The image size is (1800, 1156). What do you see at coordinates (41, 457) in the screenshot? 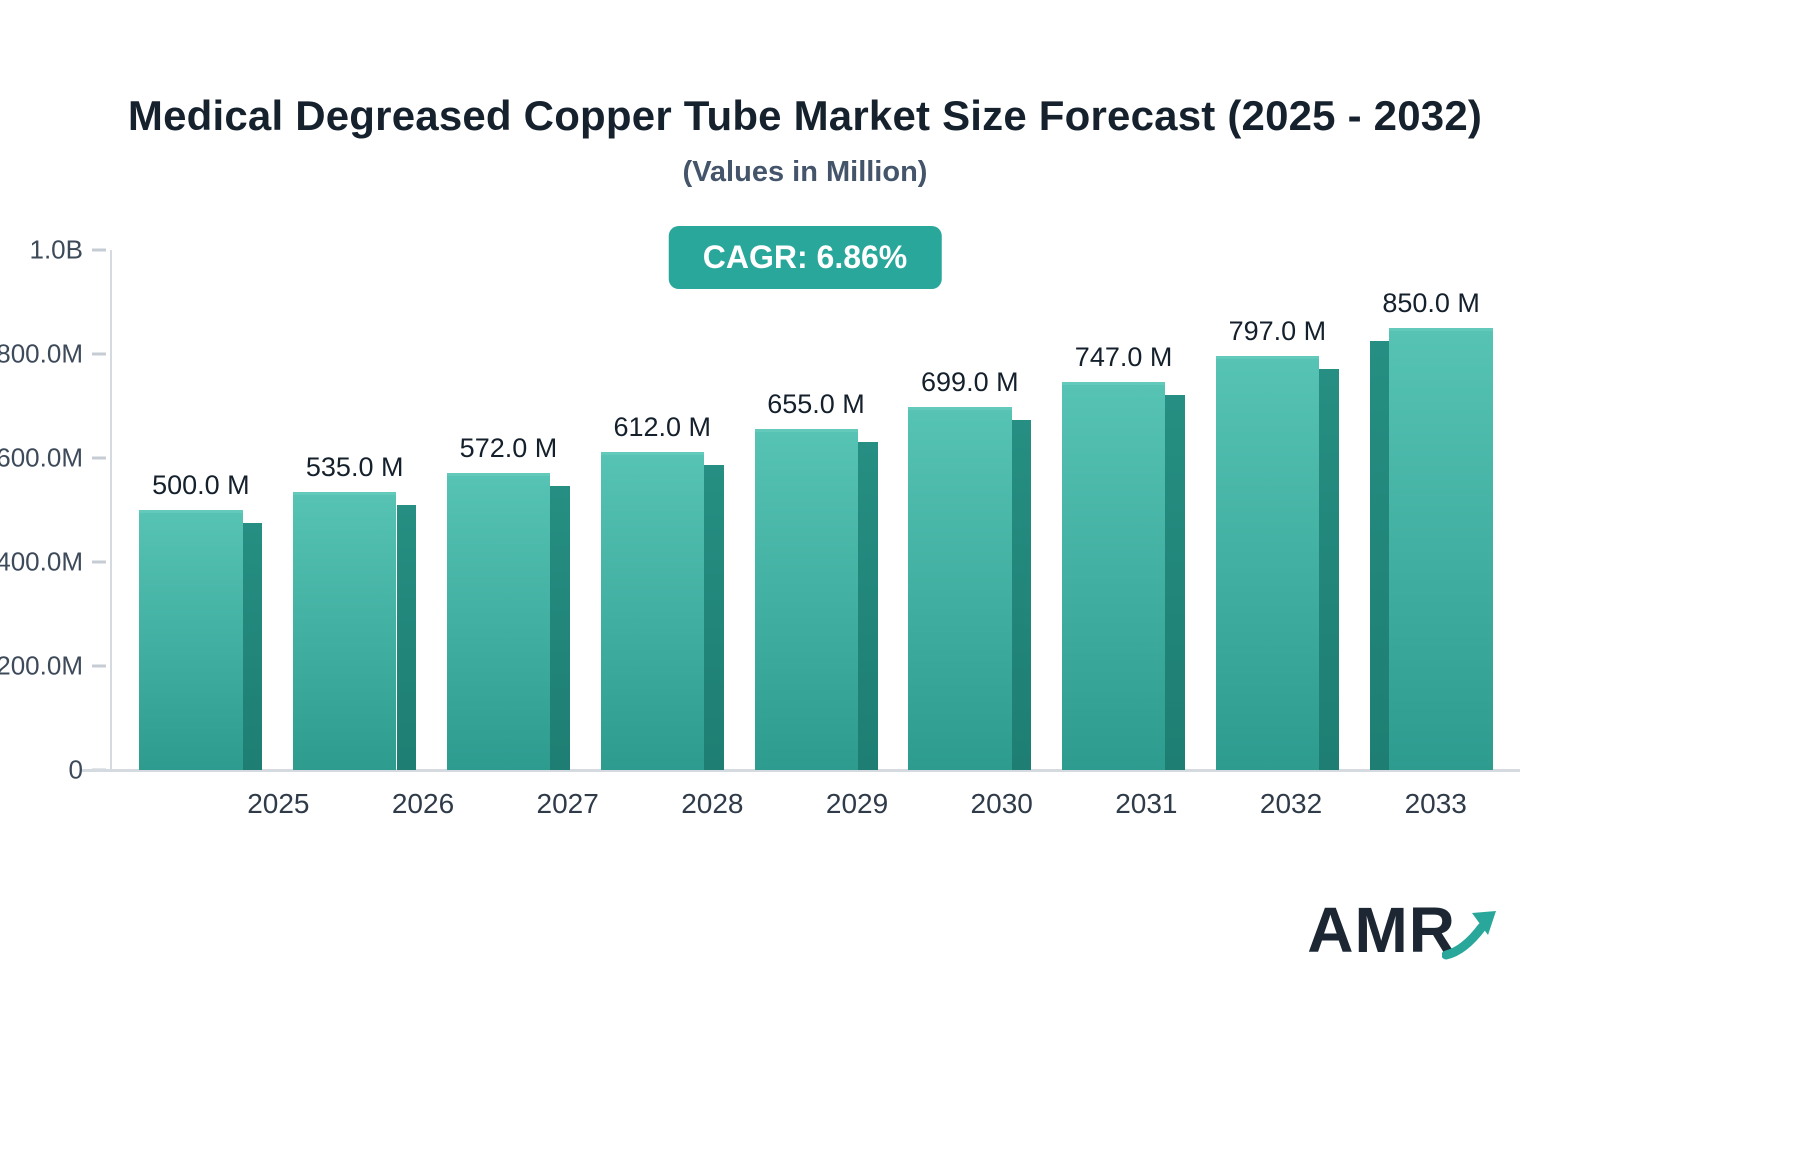
I see `y-tick-label: 600.0M` at bounding box center [41, 457].